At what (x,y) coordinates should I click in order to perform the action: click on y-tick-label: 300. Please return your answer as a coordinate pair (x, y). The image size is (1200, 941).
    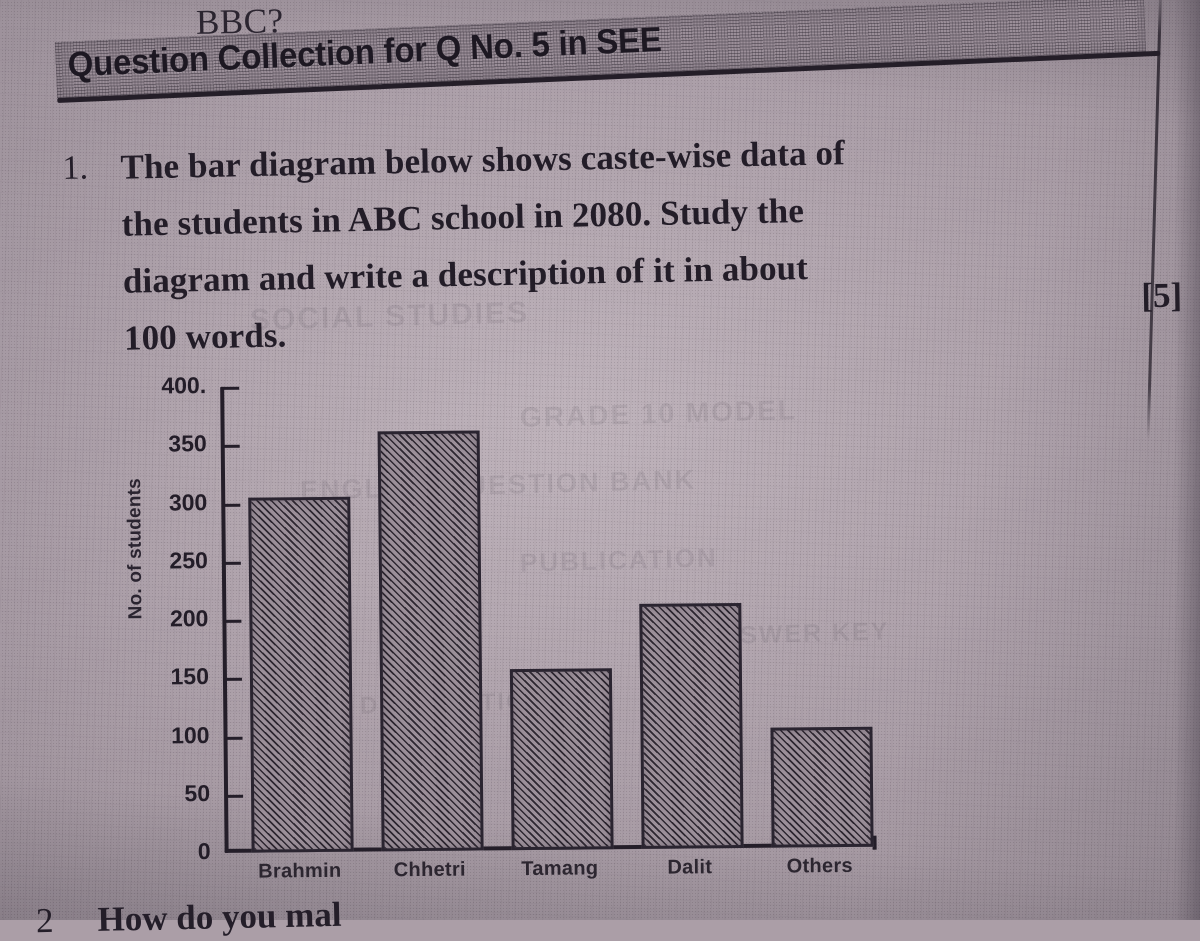
    Looking at the image, I should click on (188, 501).